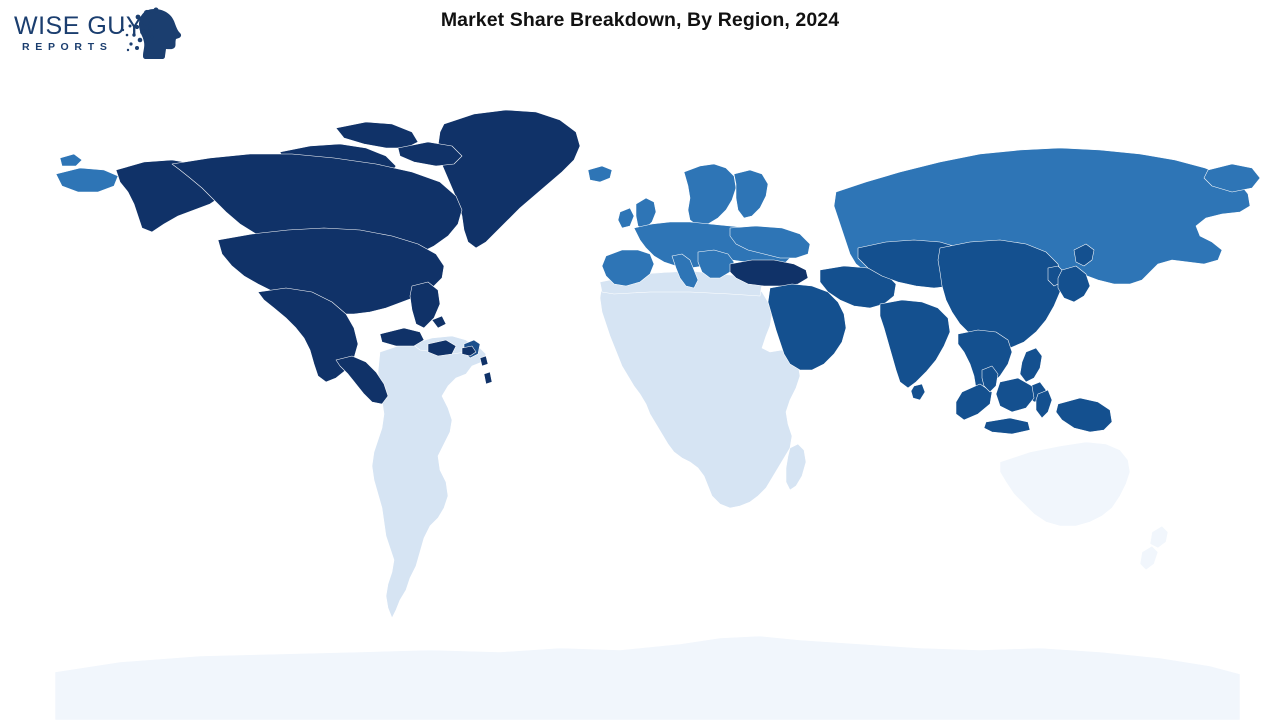 The width and height of the screenshot is (1280, 720). What do you see at coordinates (348, 257) in the screenshot?
I see `region-north-america` at bounding box center [348, 257].